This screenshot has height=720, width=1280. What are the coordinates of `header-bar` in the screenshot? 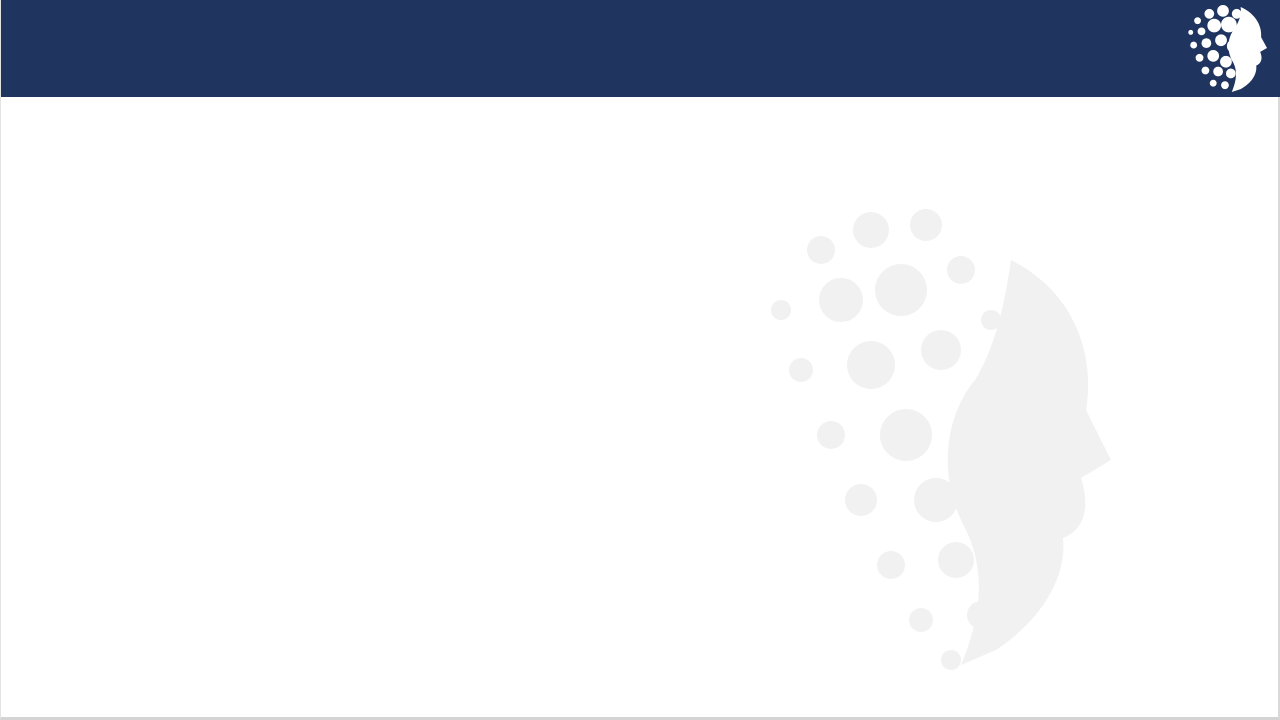 It's located at (640, 48).